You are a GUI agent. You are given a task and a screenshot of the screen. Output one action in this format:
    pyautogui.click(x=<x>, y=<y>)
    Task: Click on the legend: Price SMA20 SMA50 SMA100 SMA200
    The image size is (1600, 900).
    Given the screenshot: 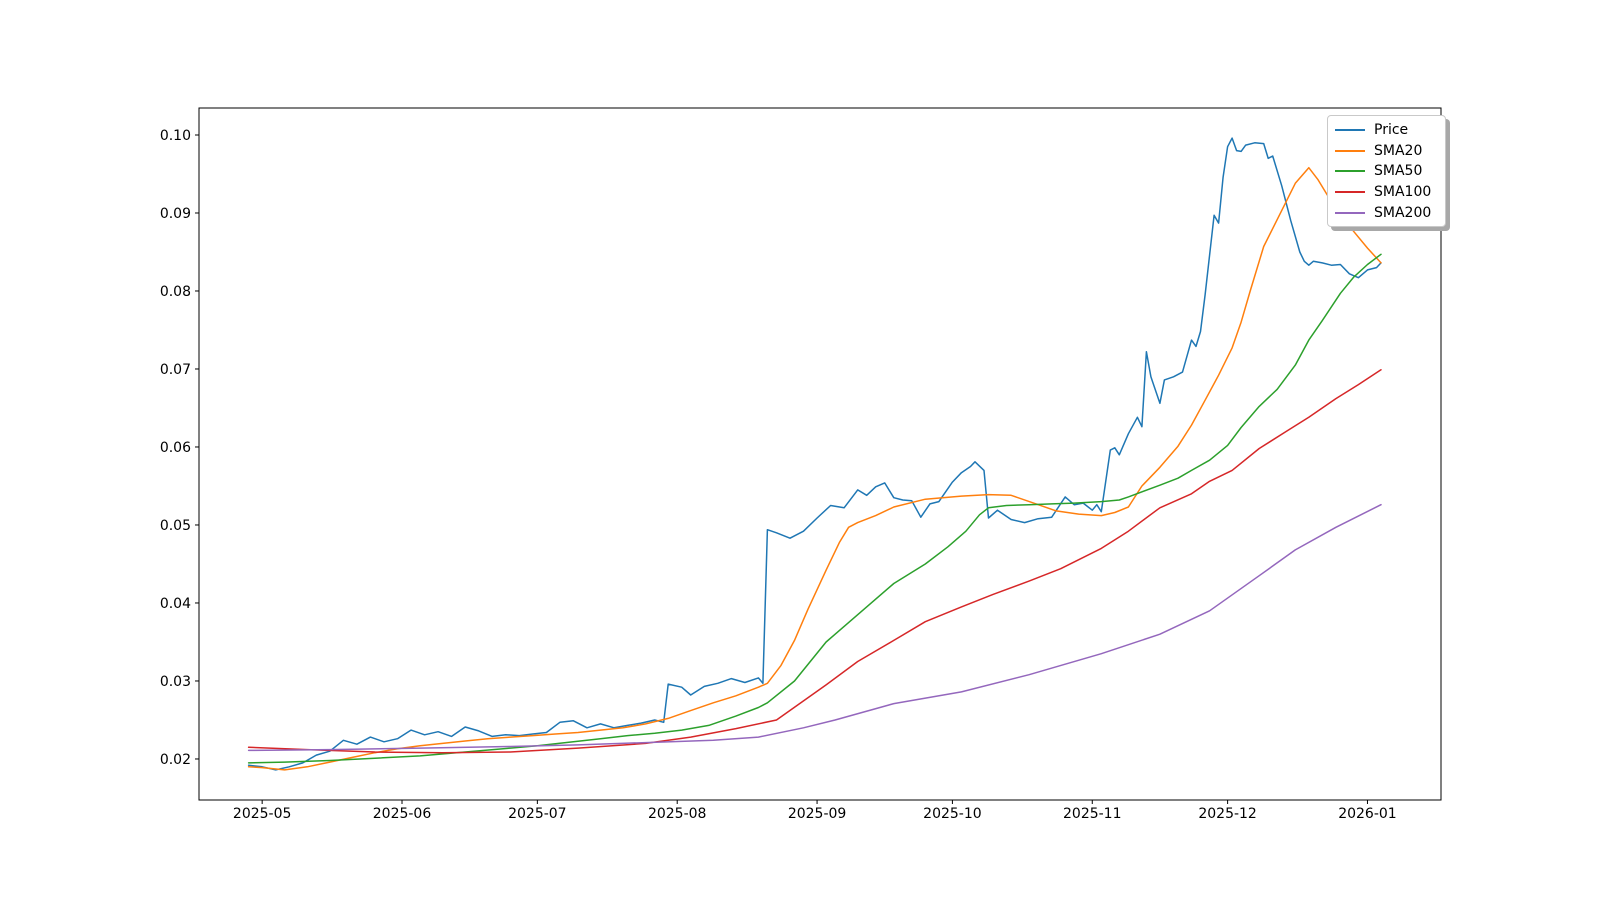 What is the action you would take?
    pyautogui.click(x=1386, y=171)
    